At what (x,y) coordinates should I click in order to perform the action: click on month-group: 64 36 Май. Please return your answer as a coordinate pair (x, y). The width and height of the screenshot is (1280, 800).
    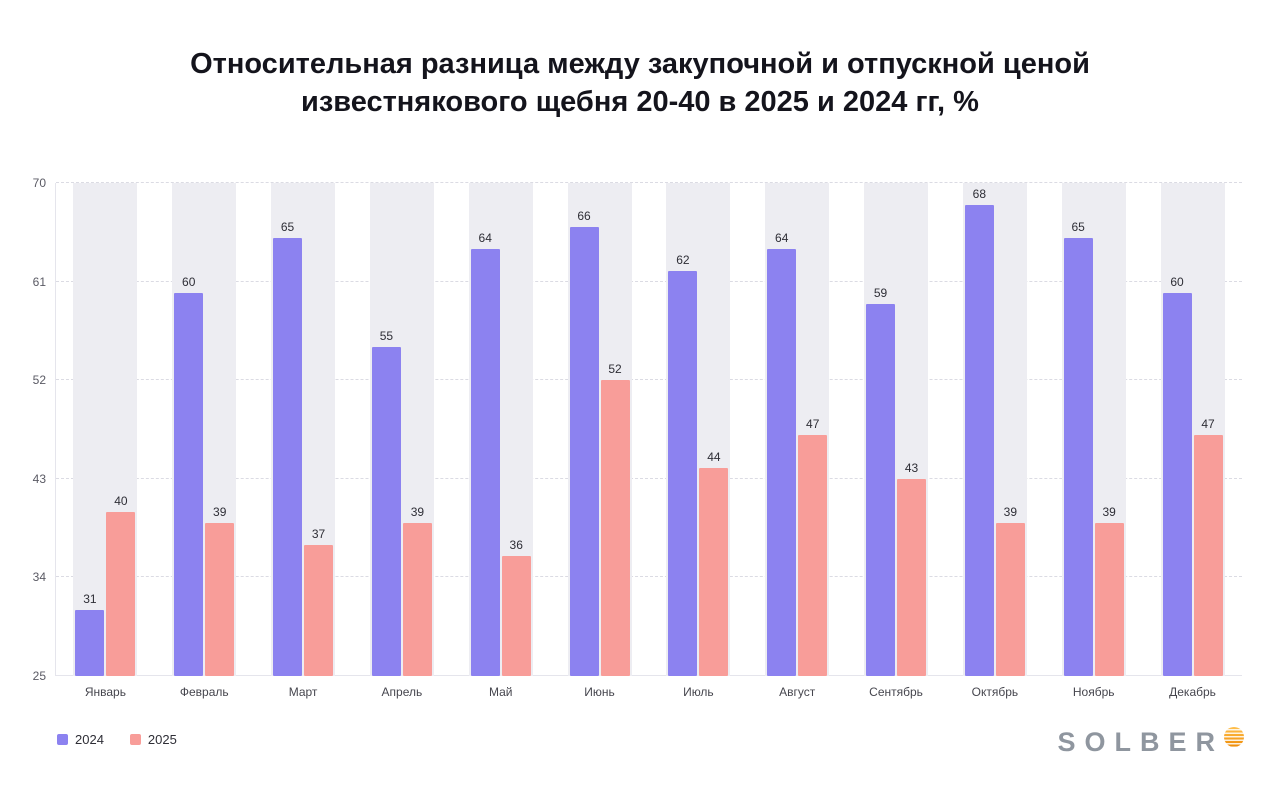
    Looking at the image, I should click on (500, 441).